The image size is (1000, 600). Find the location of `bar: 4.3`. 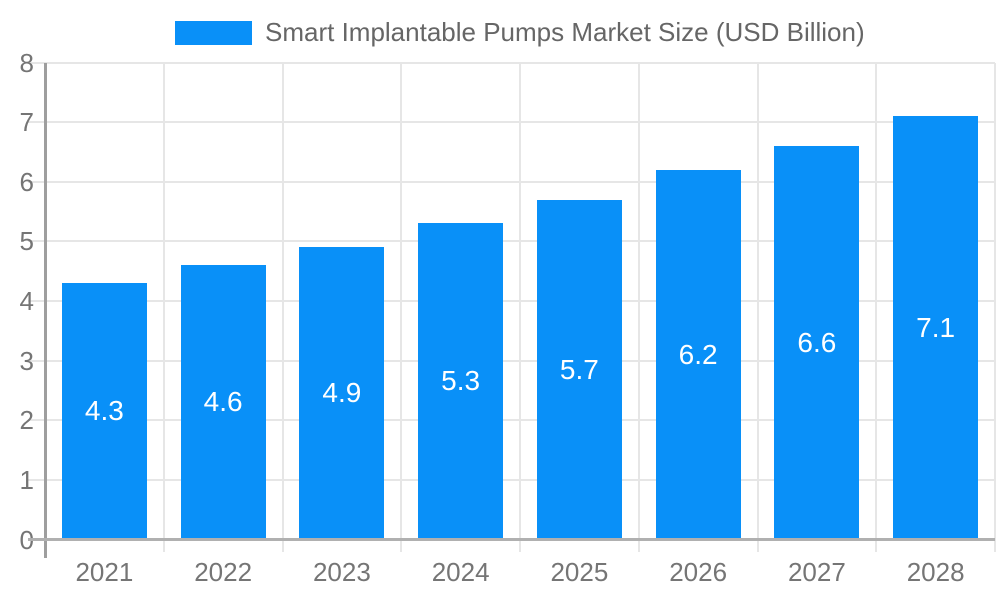

bar: 4.3 is located at coordinates (104, 411).